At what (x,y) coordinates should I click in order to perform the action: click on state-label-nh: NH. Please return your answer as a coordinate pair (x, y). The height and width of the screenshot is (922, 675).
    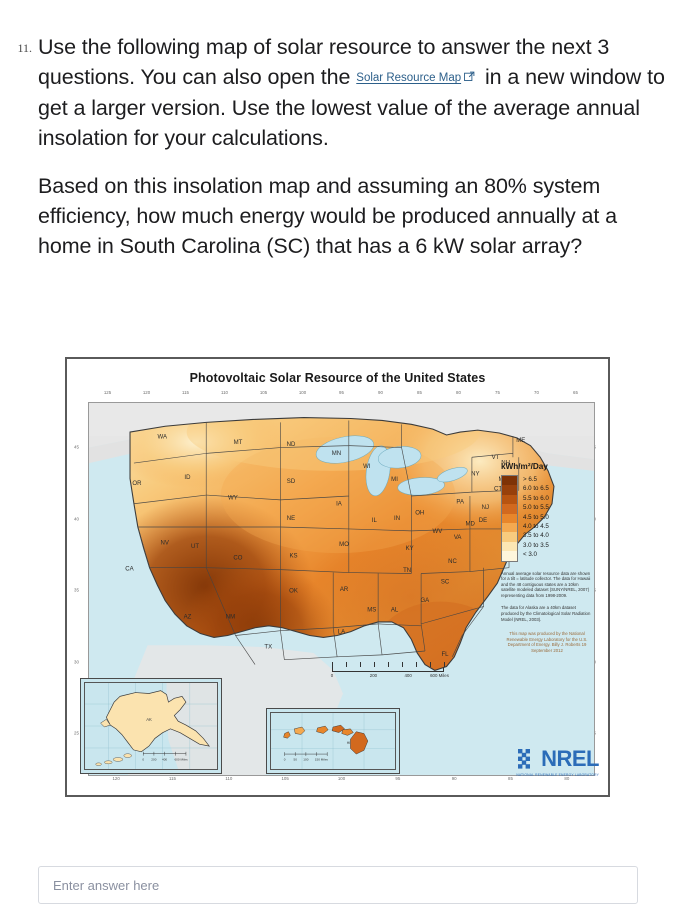
    Looking at the image, I should click on (505, 463).